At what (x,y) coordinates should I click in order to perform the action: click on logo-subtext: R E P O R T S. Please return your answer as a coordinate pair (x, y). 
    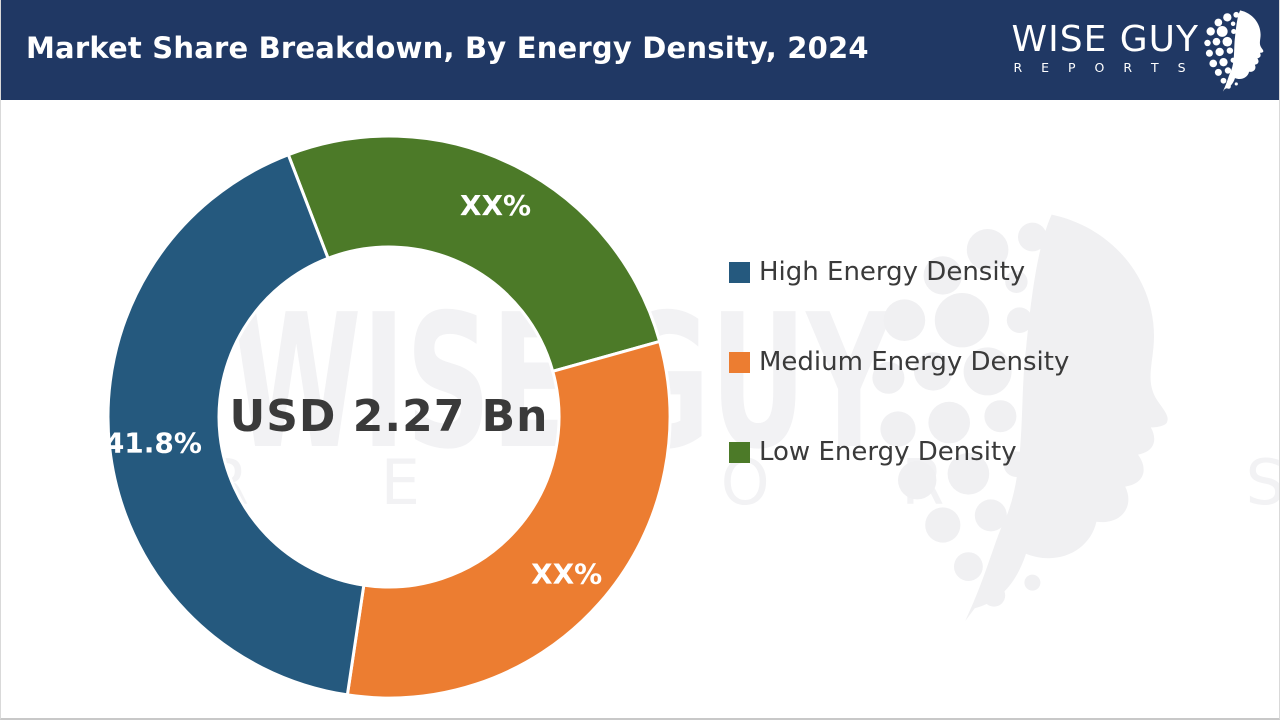
    Looking at the image, I should click on (1103, 67).